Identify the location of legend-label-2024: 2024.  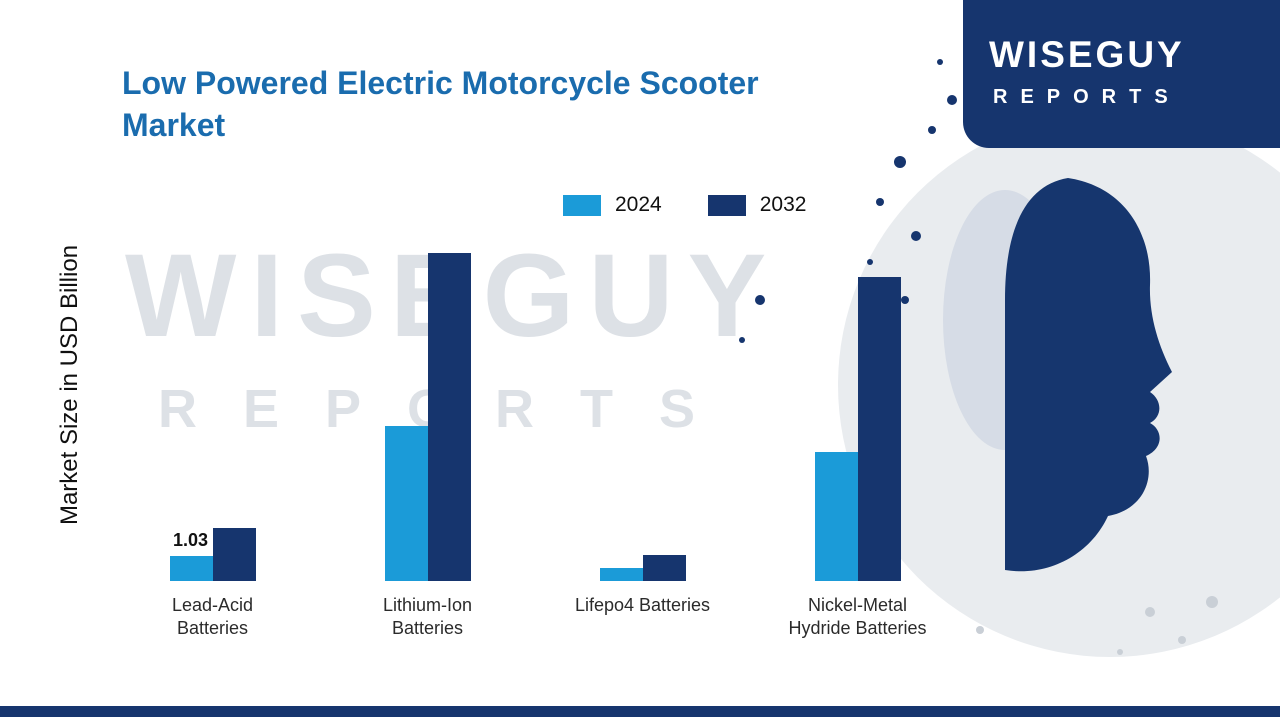
(638, 204).